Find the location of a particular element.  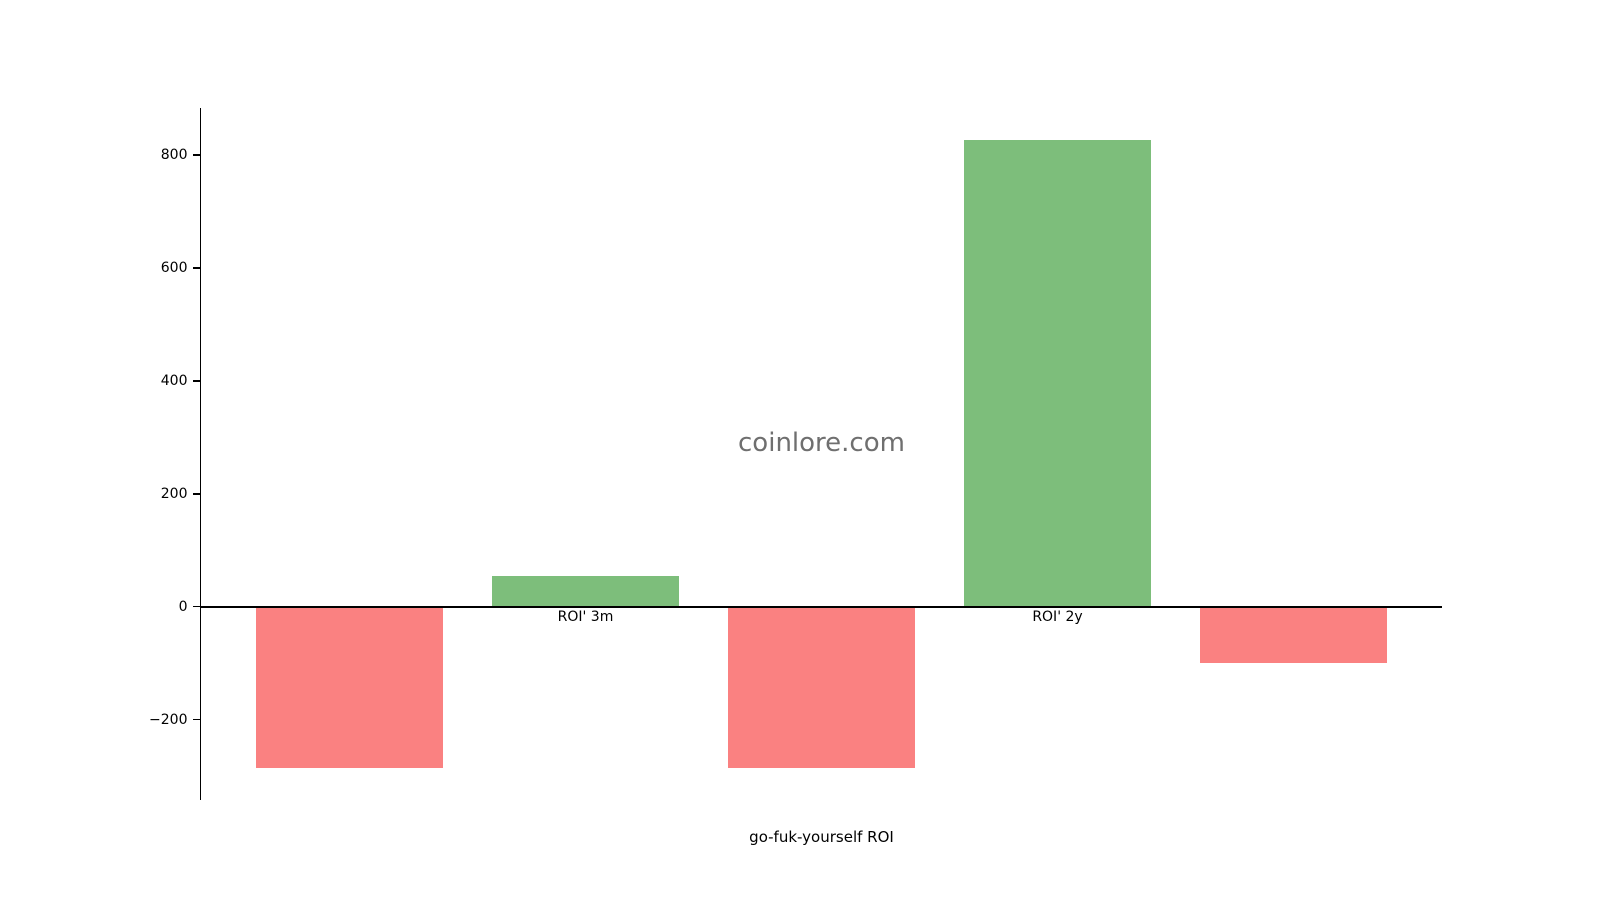

watermark: coinlore.com is located at coordinates (821, 443).